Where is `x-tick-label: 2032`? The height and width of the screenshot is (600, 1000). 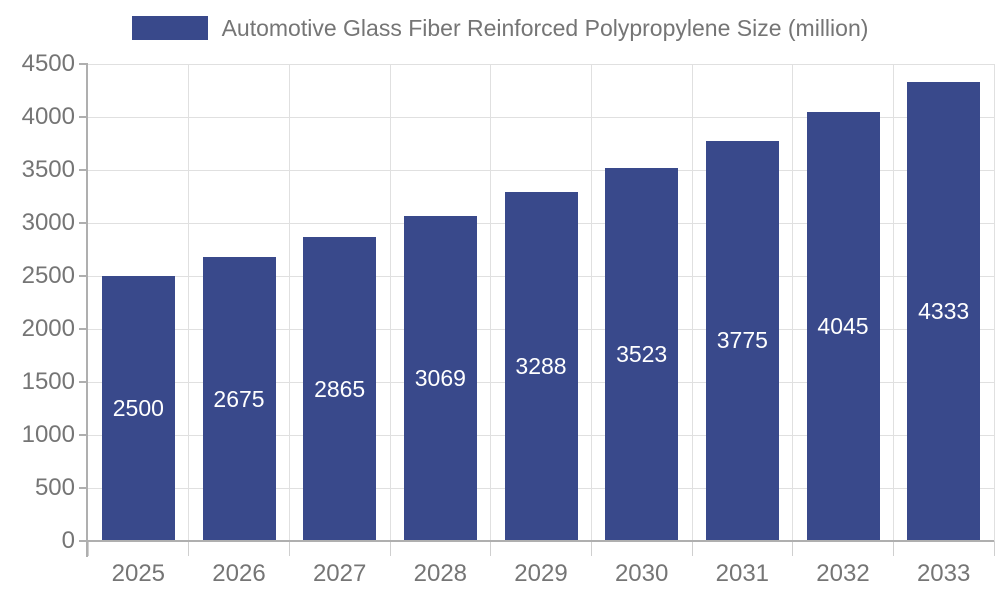
x-tick-label: 2032 is located at coordinates (843, 573).